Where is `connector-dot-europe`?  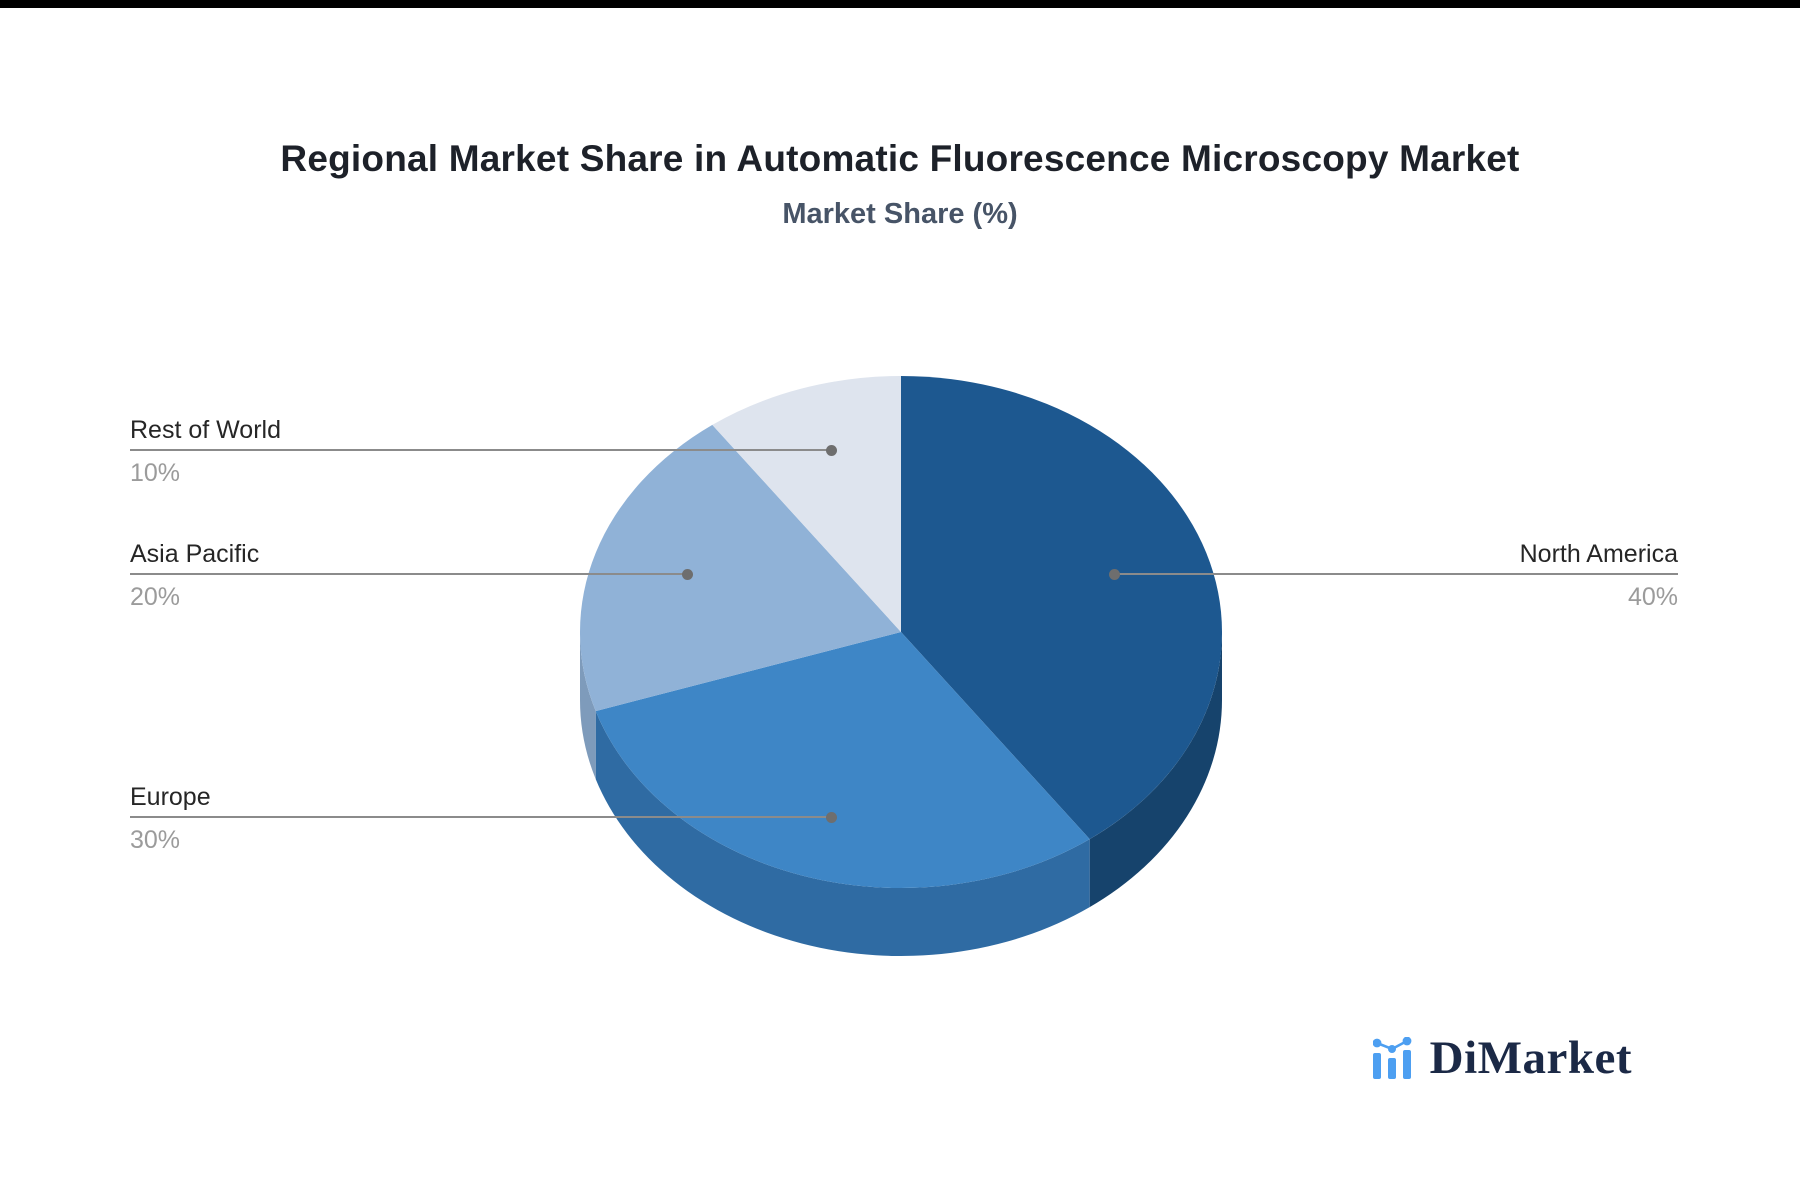 connector-dot-europe is located at coordinates (832, 817).